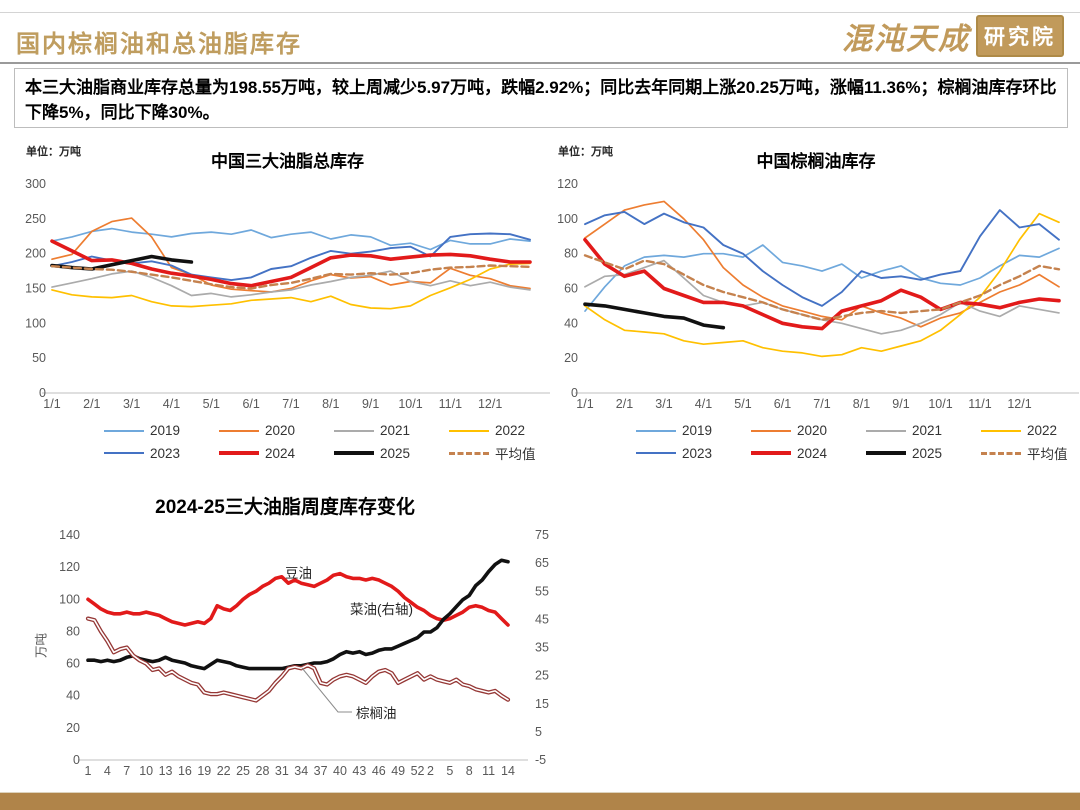  What do you see at coordinates (340, 771) in the screenshot?
I see `x-axis-tick-label: 40` at bounding box center [340, 771].